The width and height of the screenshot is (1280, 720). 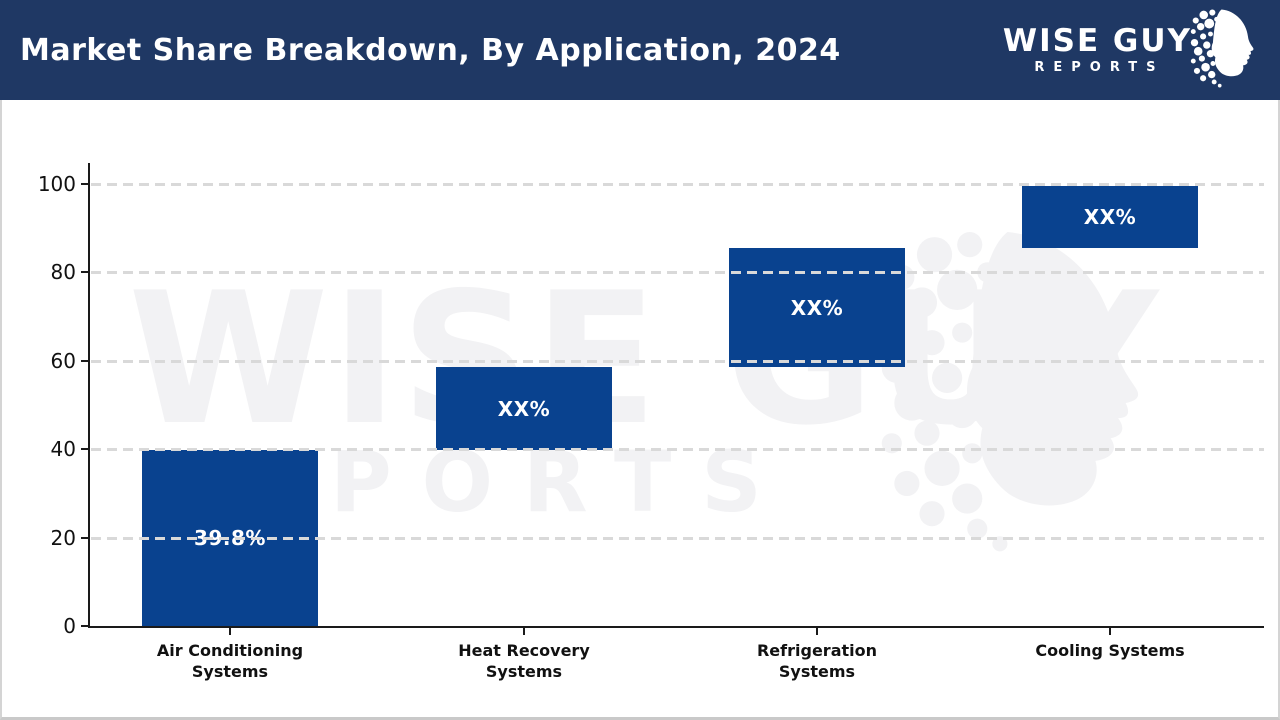 I want to click on logo-line1: WISE GUY, so click(x=1097, y=41).